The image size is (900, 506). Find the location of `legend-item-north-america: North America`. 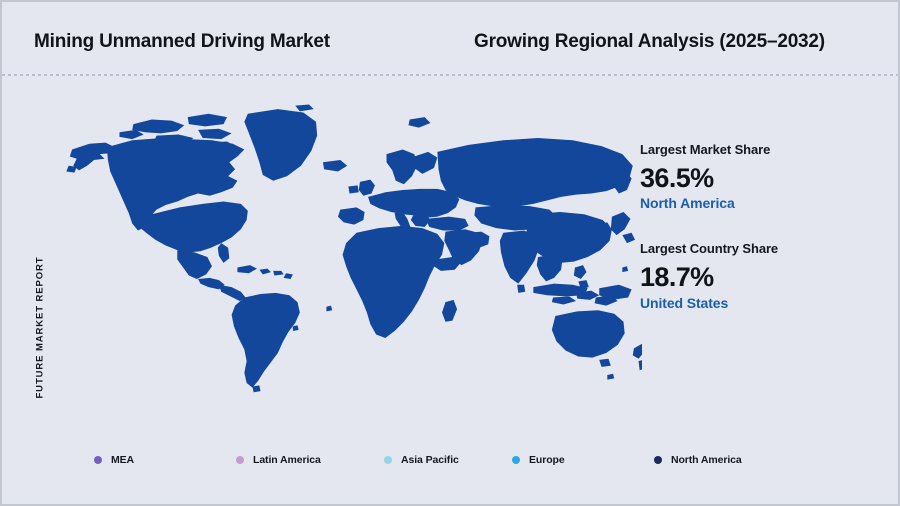

legend-item-north-america: North America is located at coordinates (698, 460).